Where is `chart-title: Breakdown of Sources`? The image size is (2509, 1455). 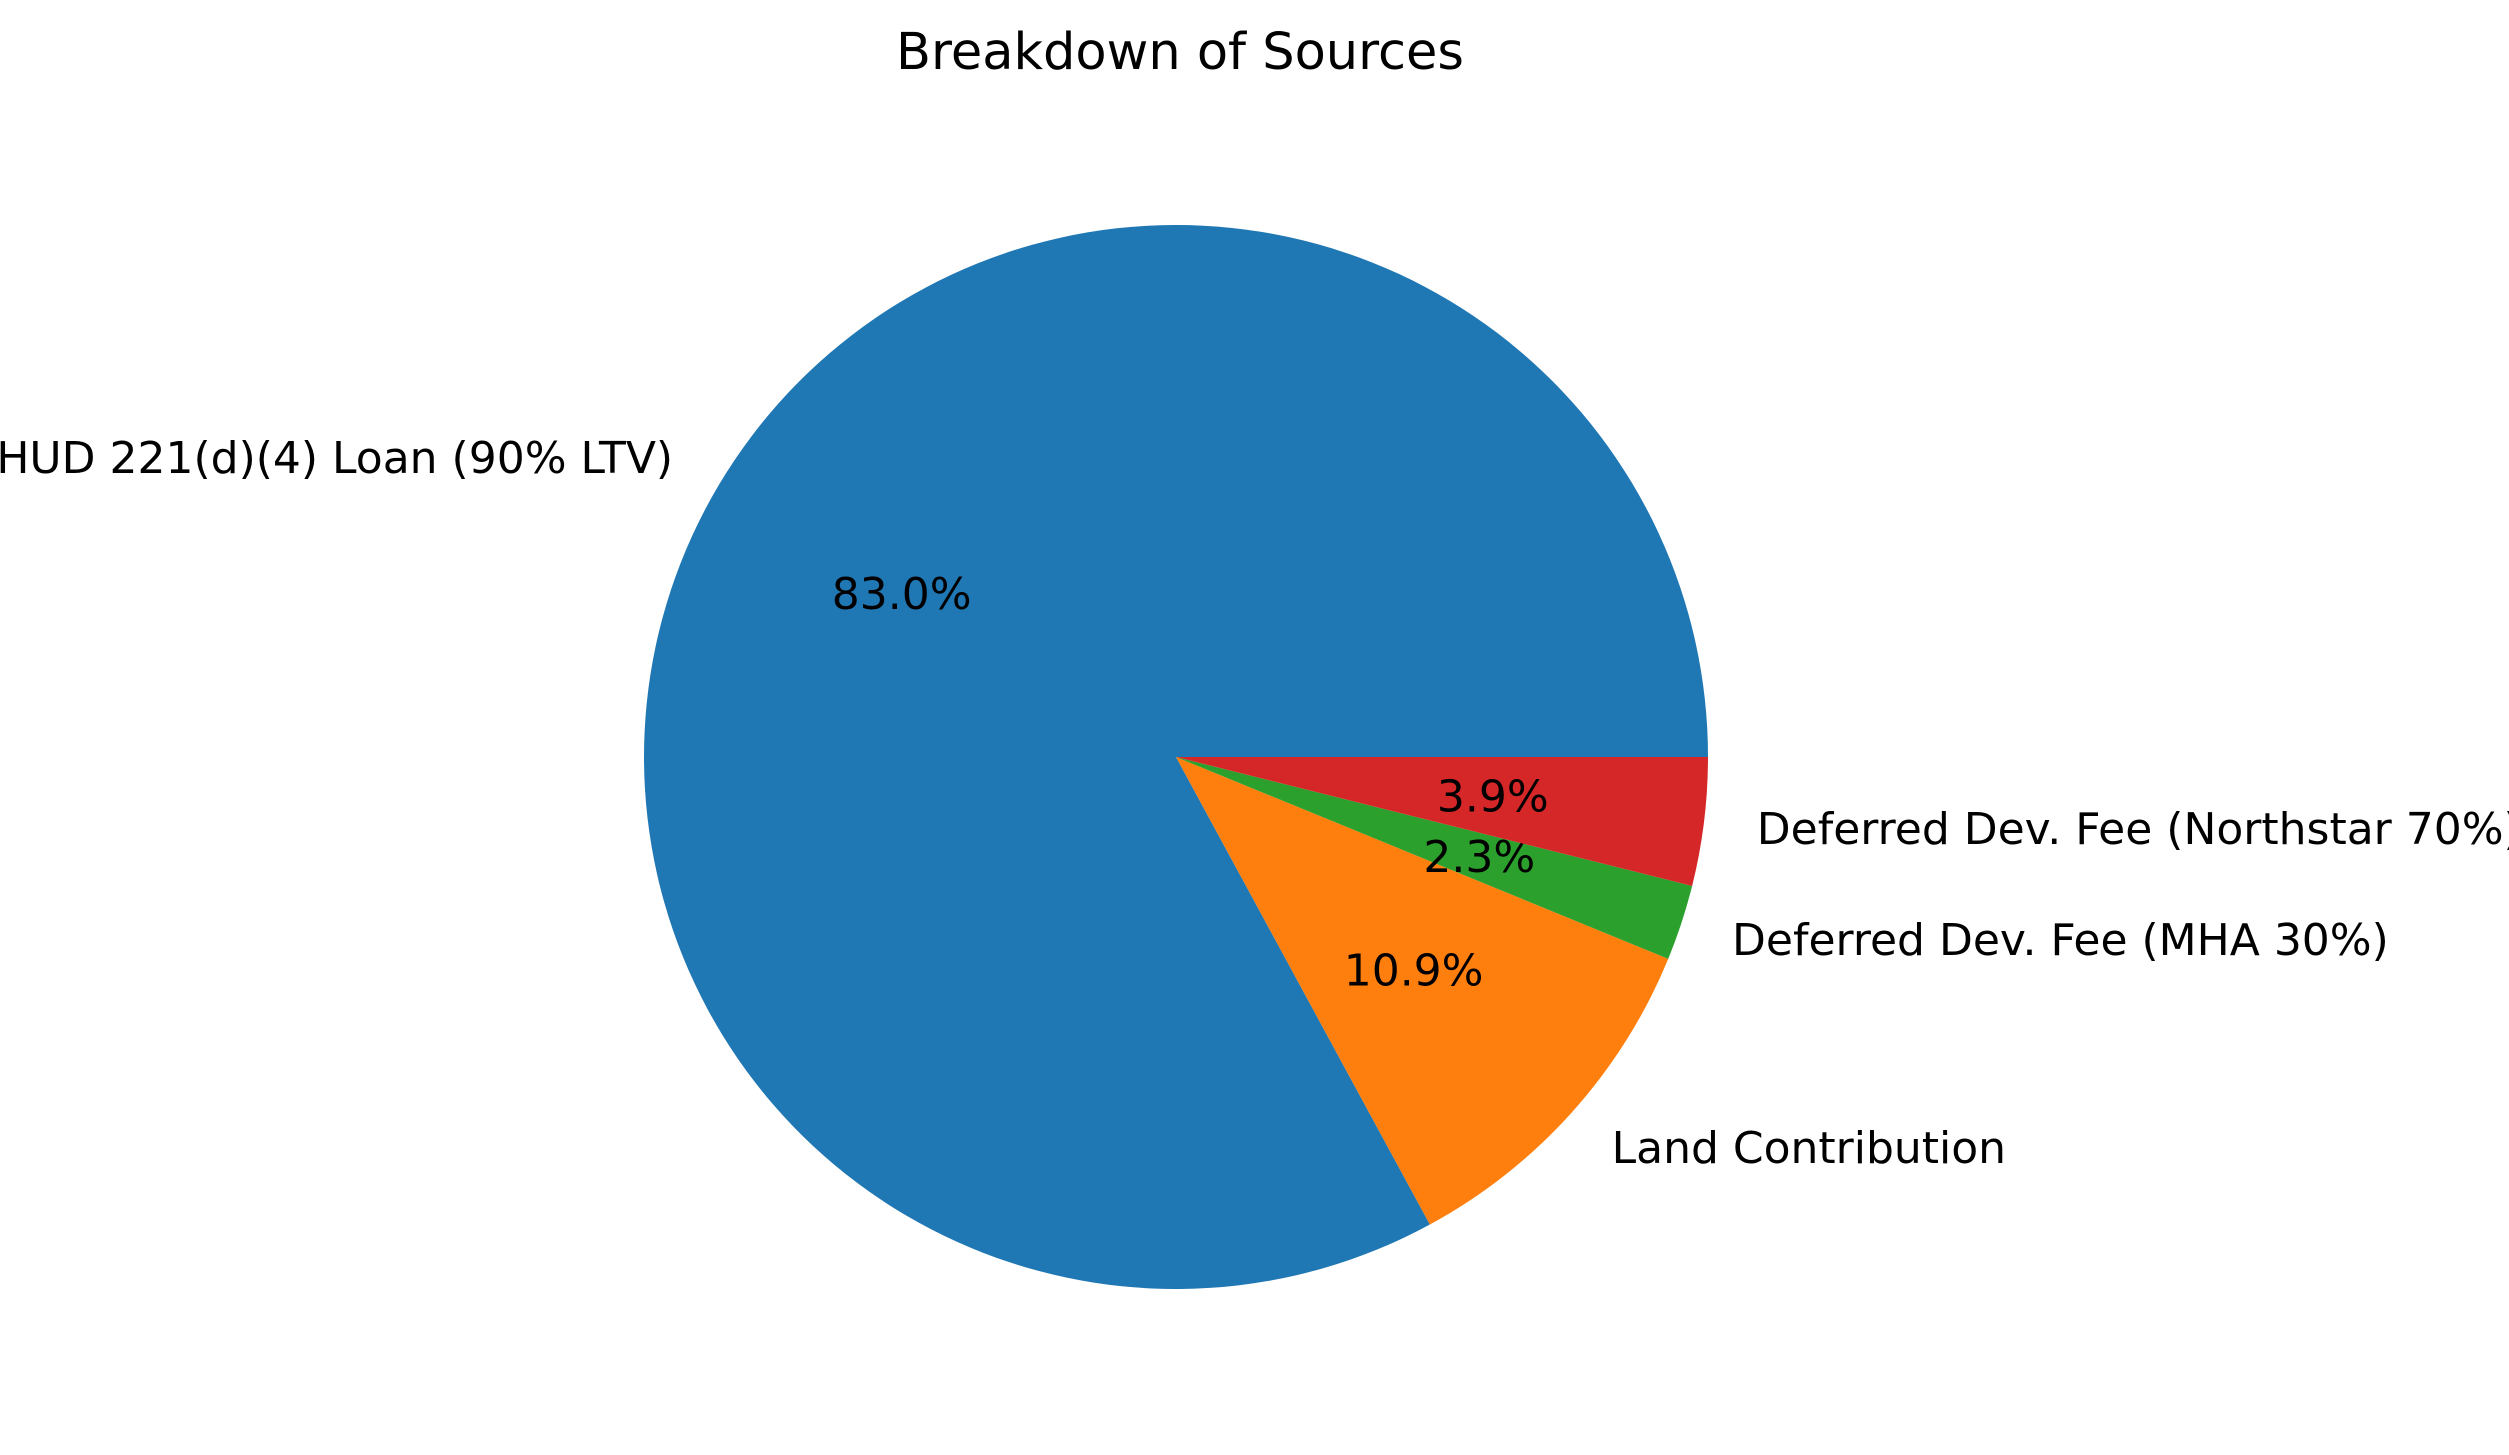 chart-title: Breakdown of Sources is located at coordinates (1180, 52).